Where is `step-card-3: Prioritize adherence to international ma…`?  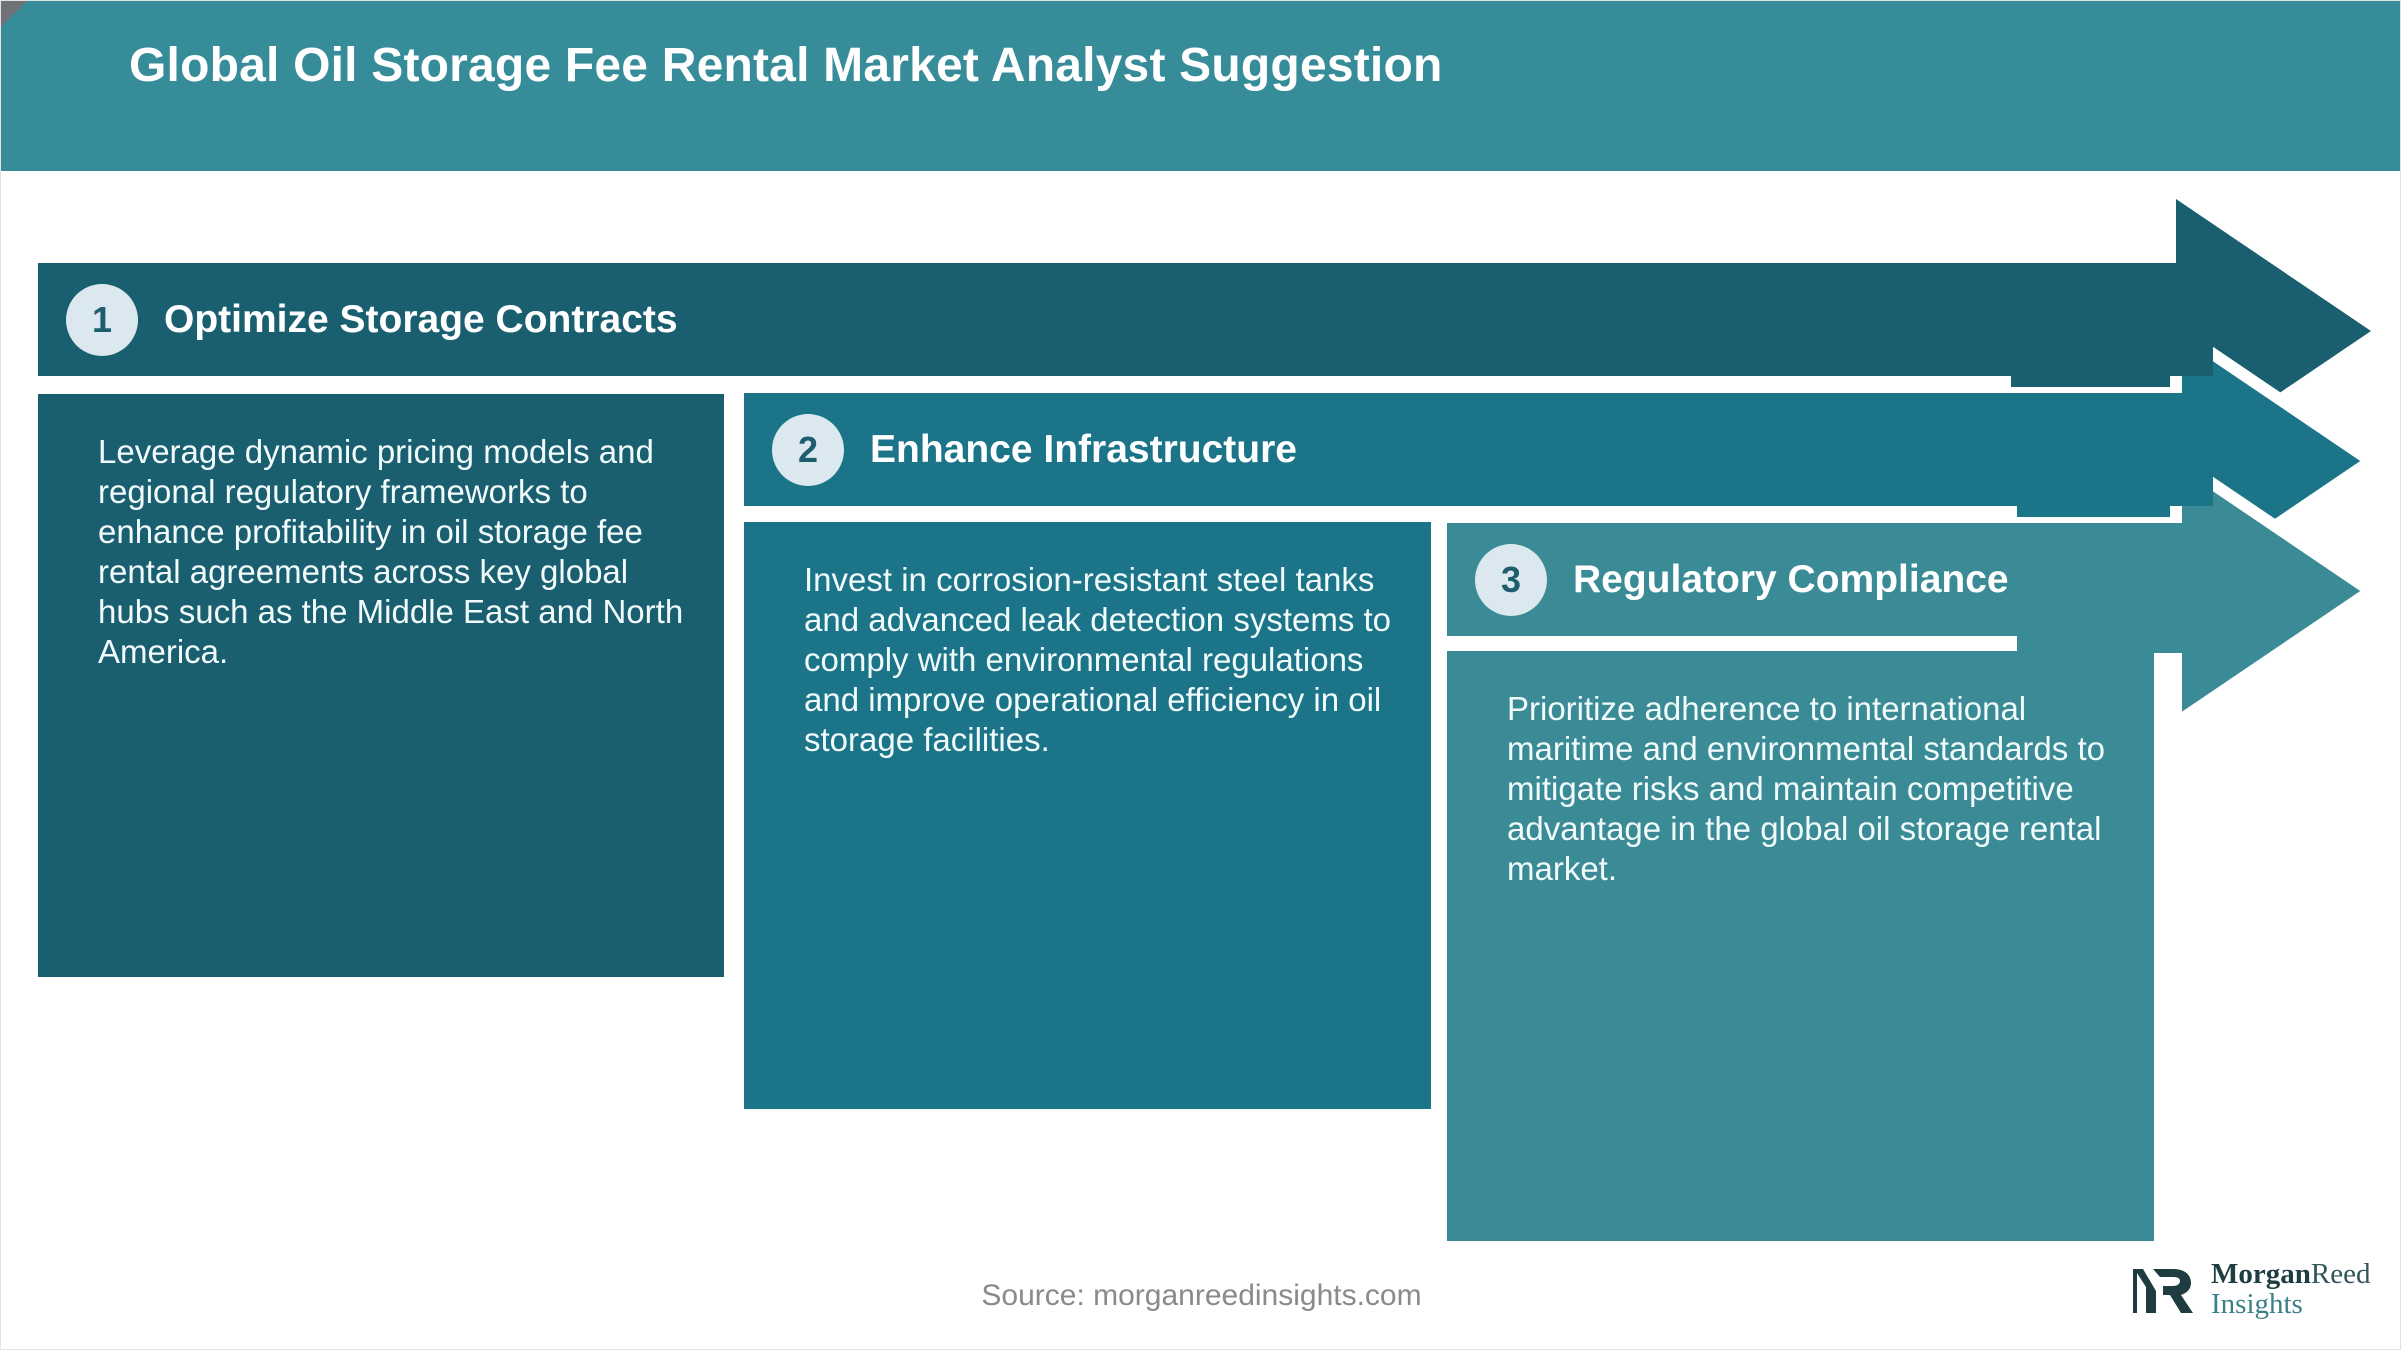 step-card-3: Prioritize adherence to international ma… is located at coordinates (1800, 946).